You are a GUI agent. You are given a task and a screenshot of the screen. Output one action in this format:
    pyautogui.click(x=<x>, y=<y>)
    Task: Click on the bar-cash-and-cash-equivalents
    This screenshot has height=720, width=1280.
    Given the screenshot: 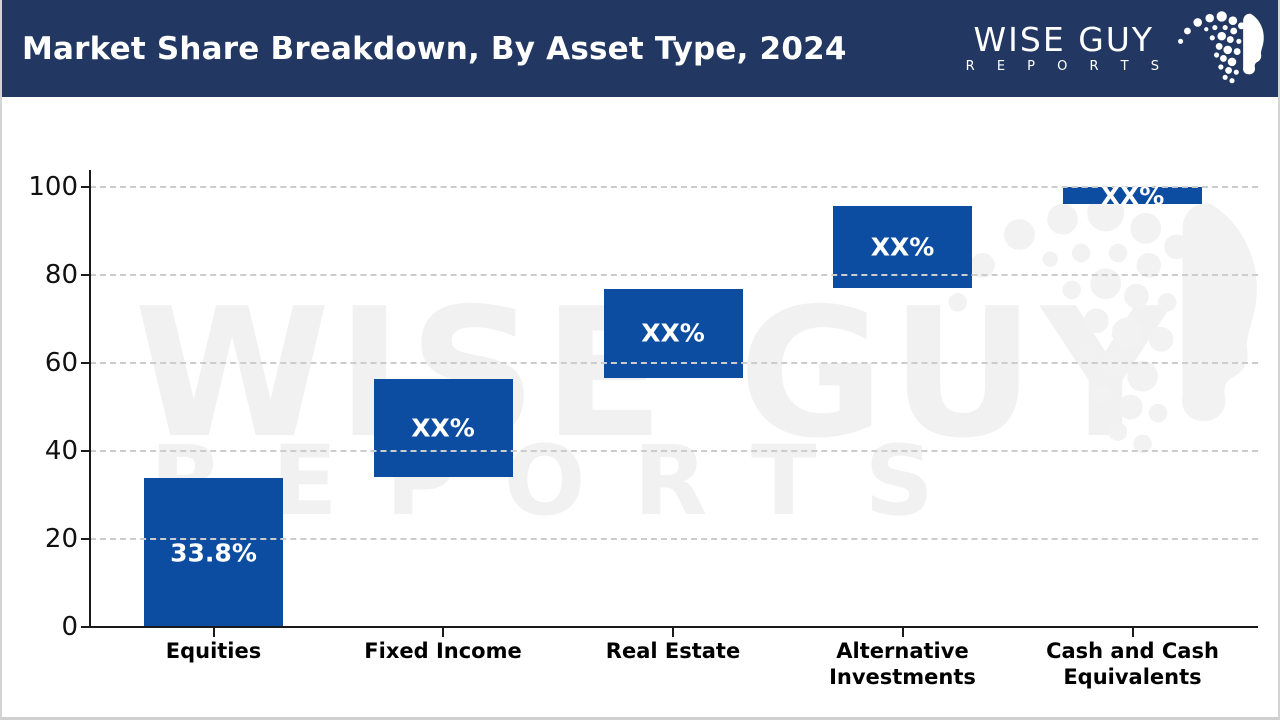 What is the action you would take?
    pyautogui.click(x=1132, y=196)
    